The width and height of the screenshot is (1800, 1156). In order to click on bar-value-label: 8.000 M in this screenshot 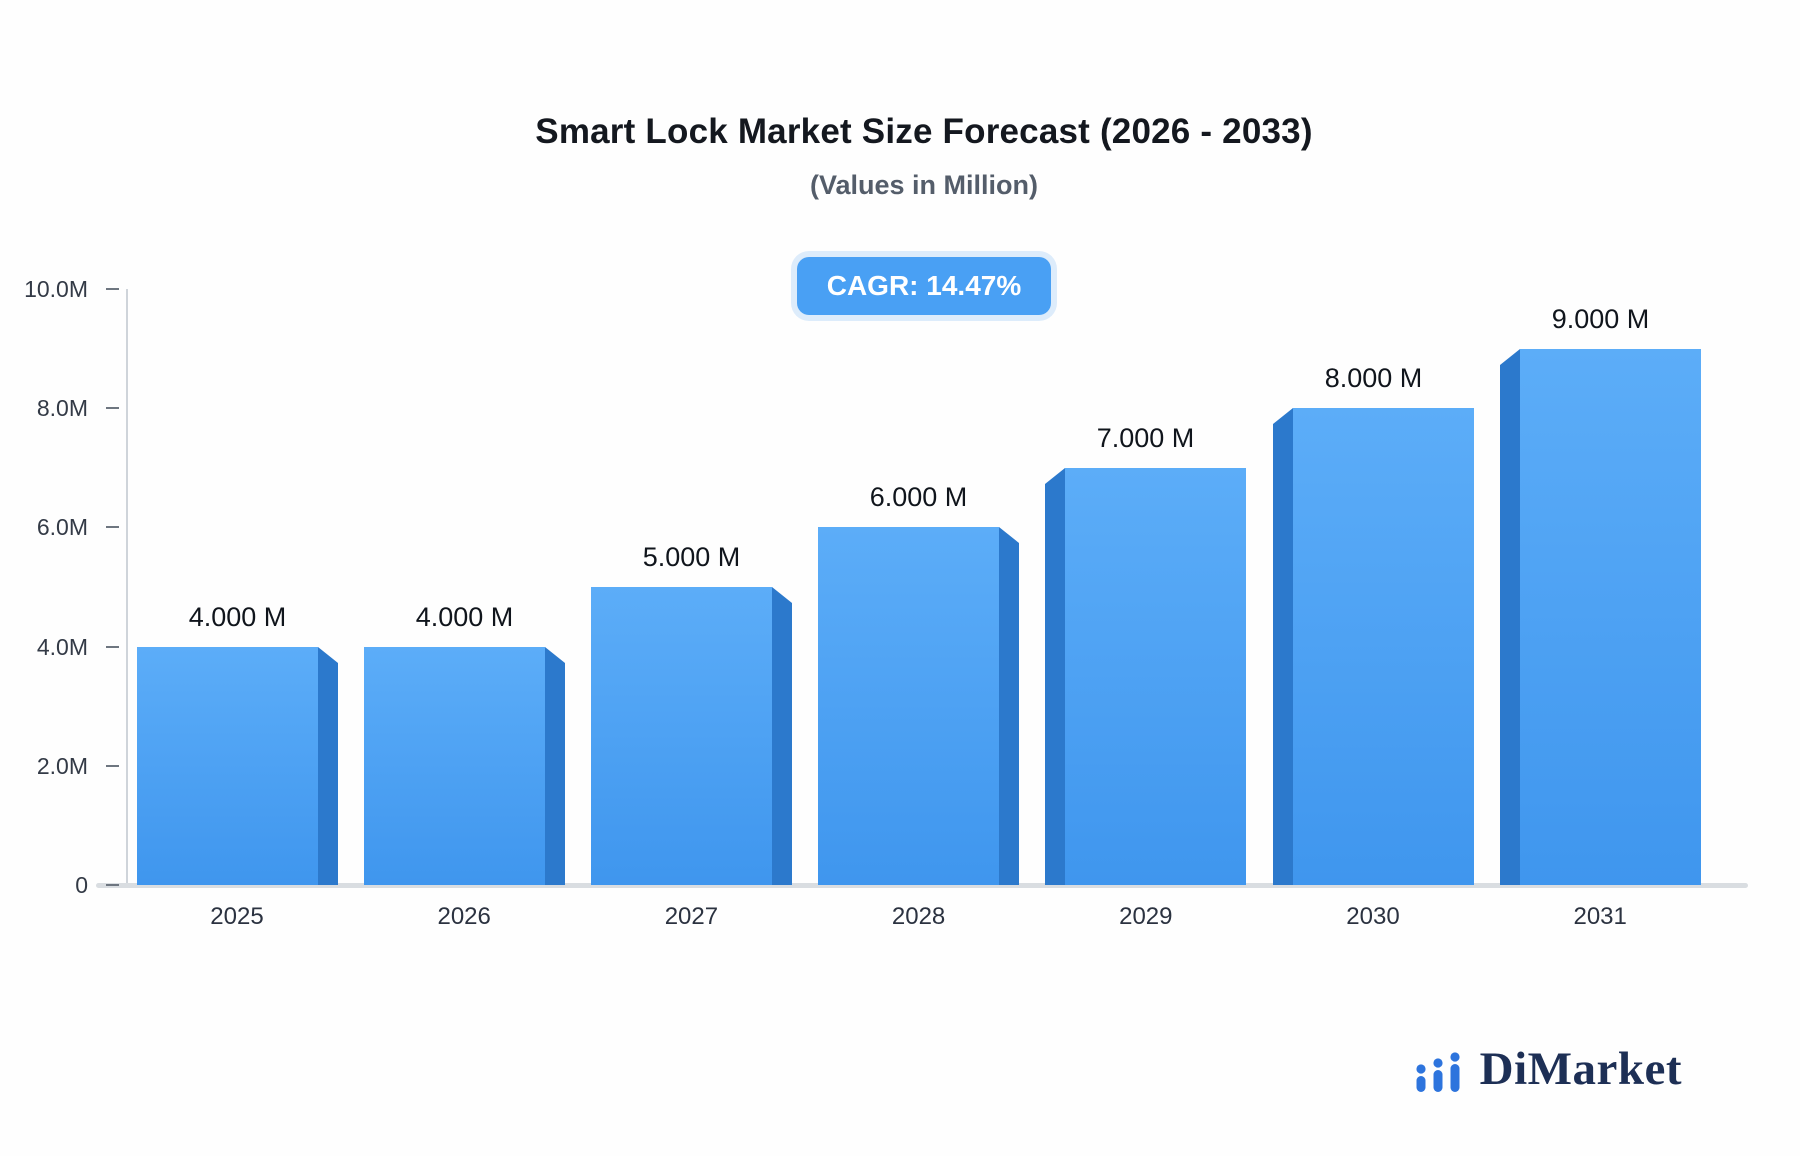, I will do `click(1373, 378)`.